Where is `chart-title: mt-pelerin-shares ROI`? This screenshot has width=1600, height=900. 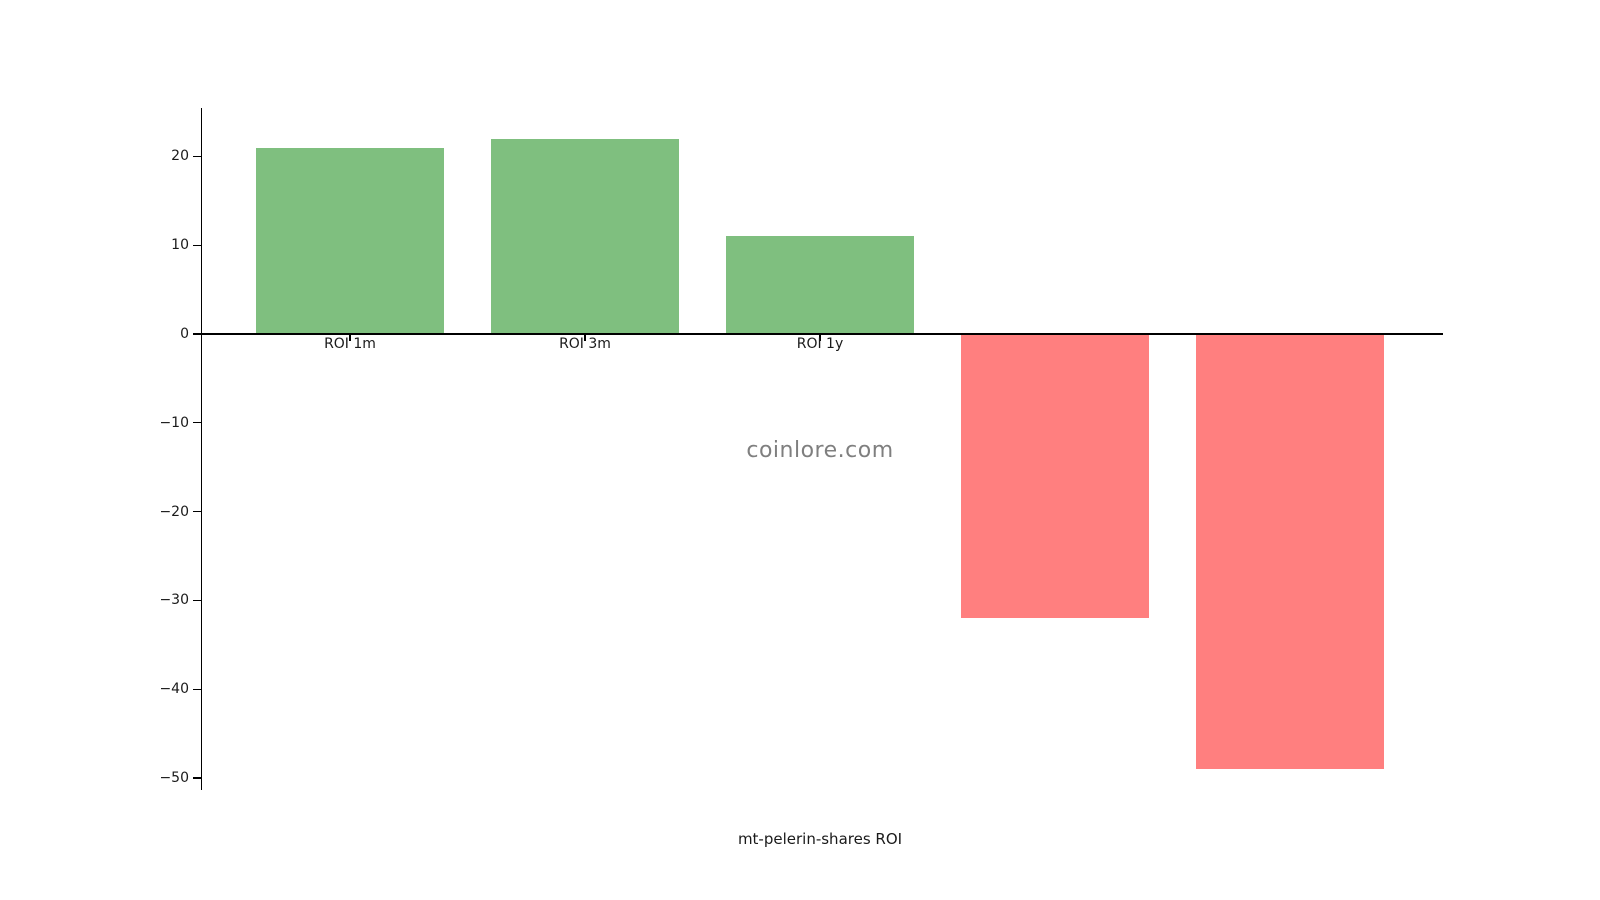
chart-title: mt-pelerin-shares ROI is located at coordinates (820, 839).